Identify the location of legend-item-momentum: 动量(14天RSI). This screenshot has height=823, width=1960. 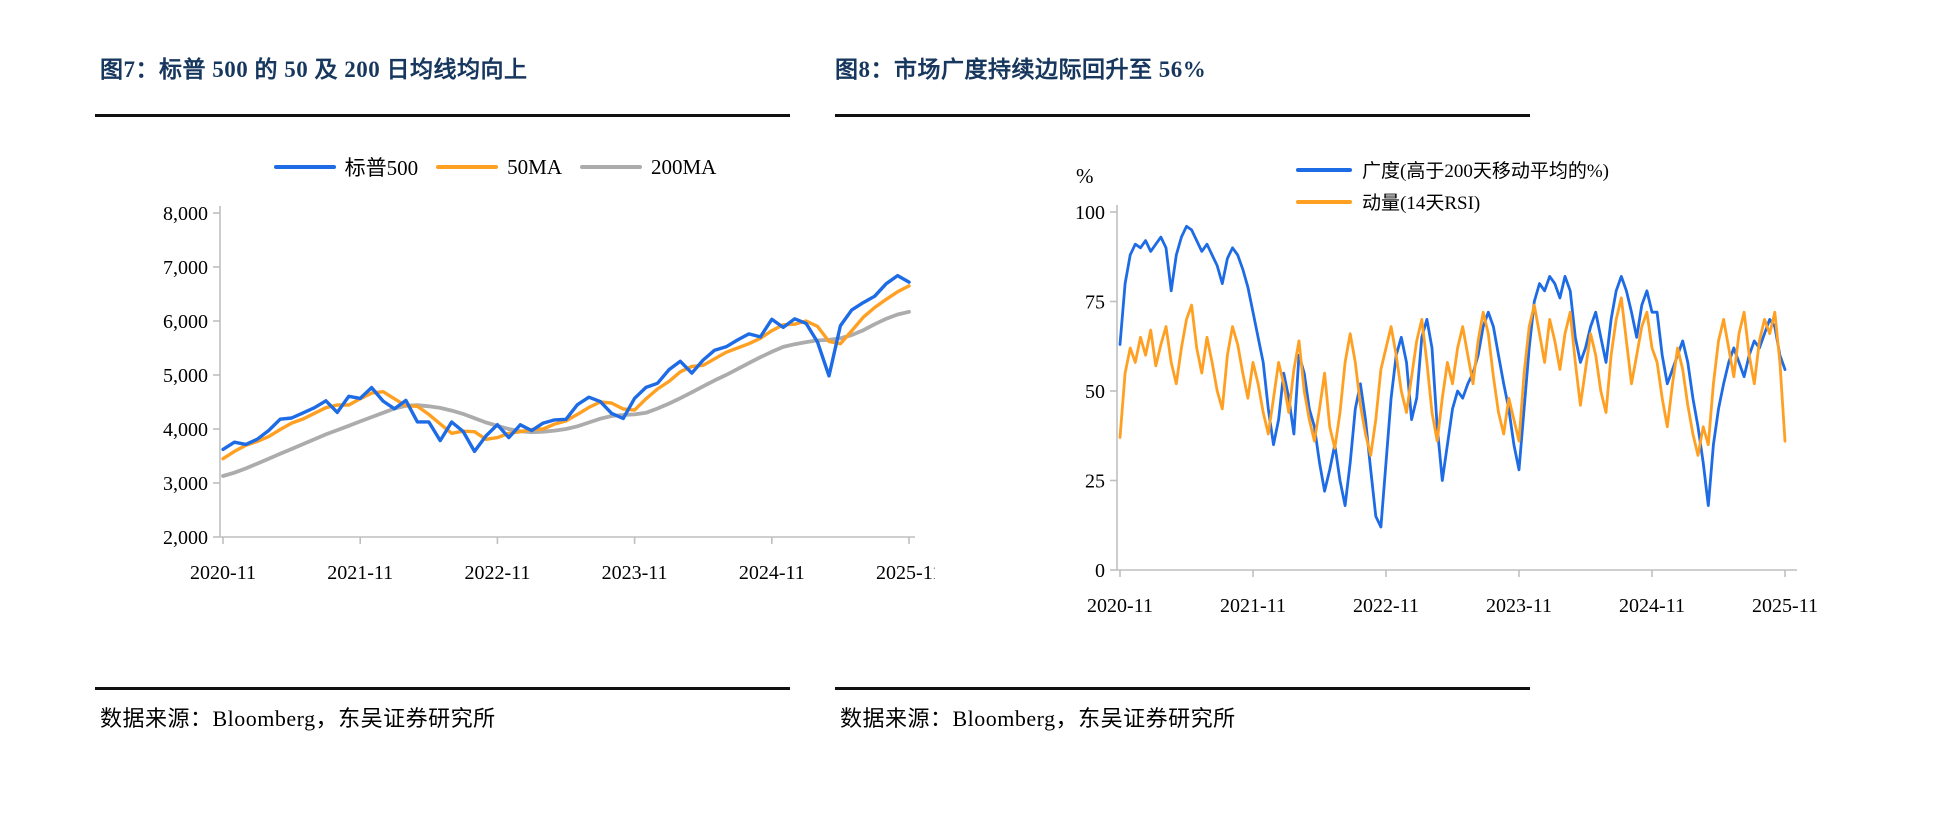
(1388, 201).